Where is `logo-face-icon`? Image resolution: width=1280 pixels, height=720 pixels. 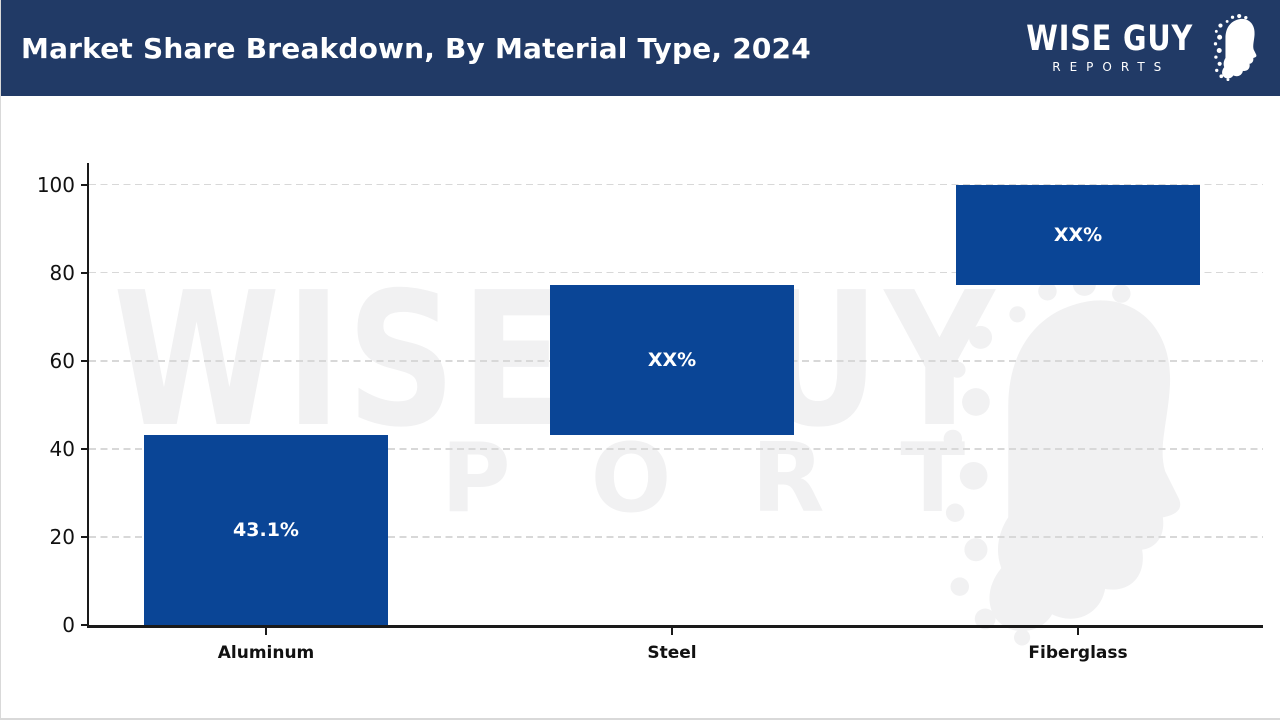 logo-face-icon is located at coordinates (1240, 48).